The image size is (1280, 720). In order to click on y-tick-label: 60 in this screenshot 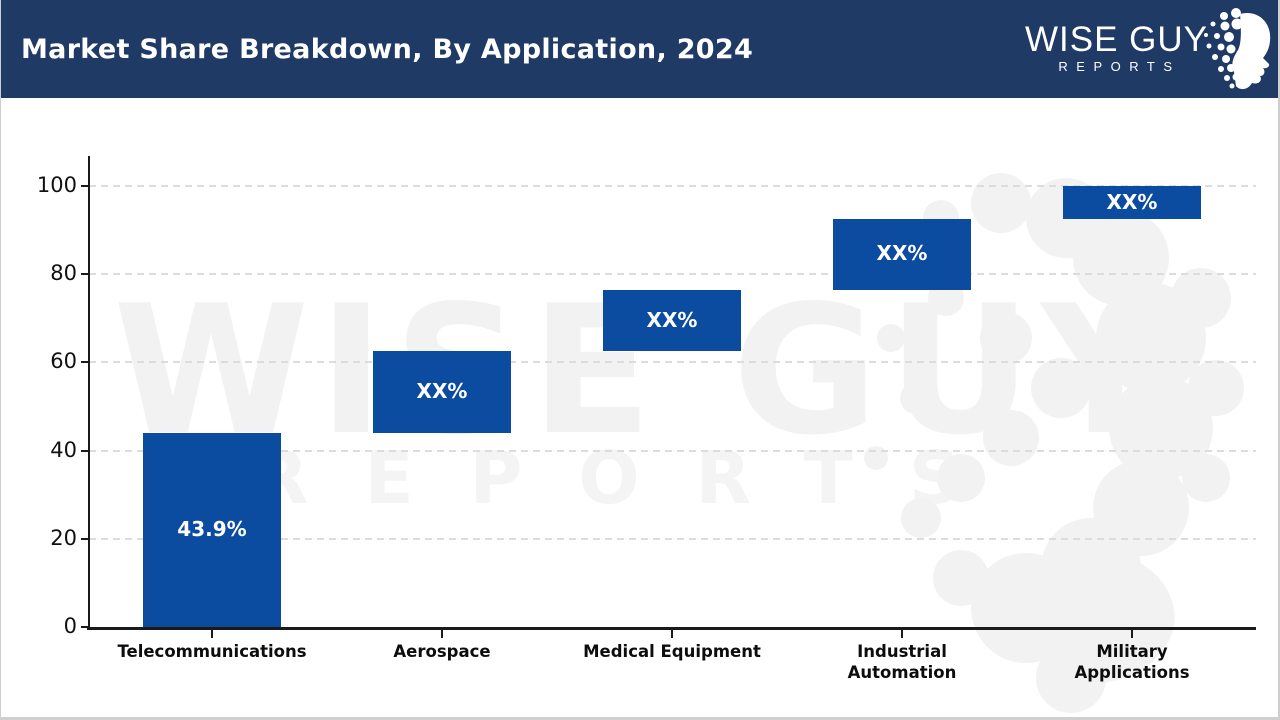, I will do `click(63, 361)`.